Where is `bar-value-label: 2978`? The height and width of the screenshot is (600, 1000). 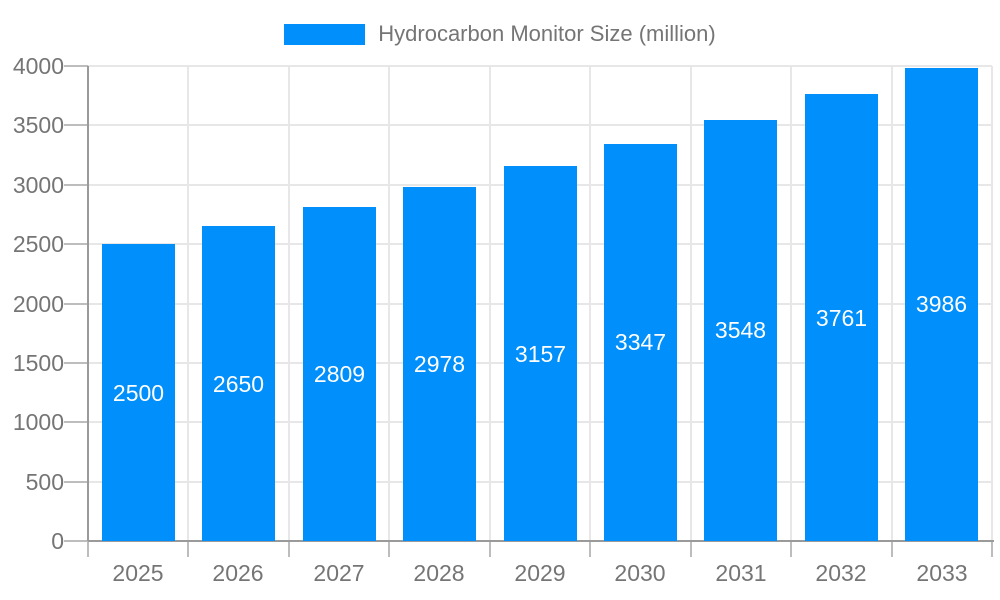
bar-value-label: 2978 is located at coordinates (439, 364).